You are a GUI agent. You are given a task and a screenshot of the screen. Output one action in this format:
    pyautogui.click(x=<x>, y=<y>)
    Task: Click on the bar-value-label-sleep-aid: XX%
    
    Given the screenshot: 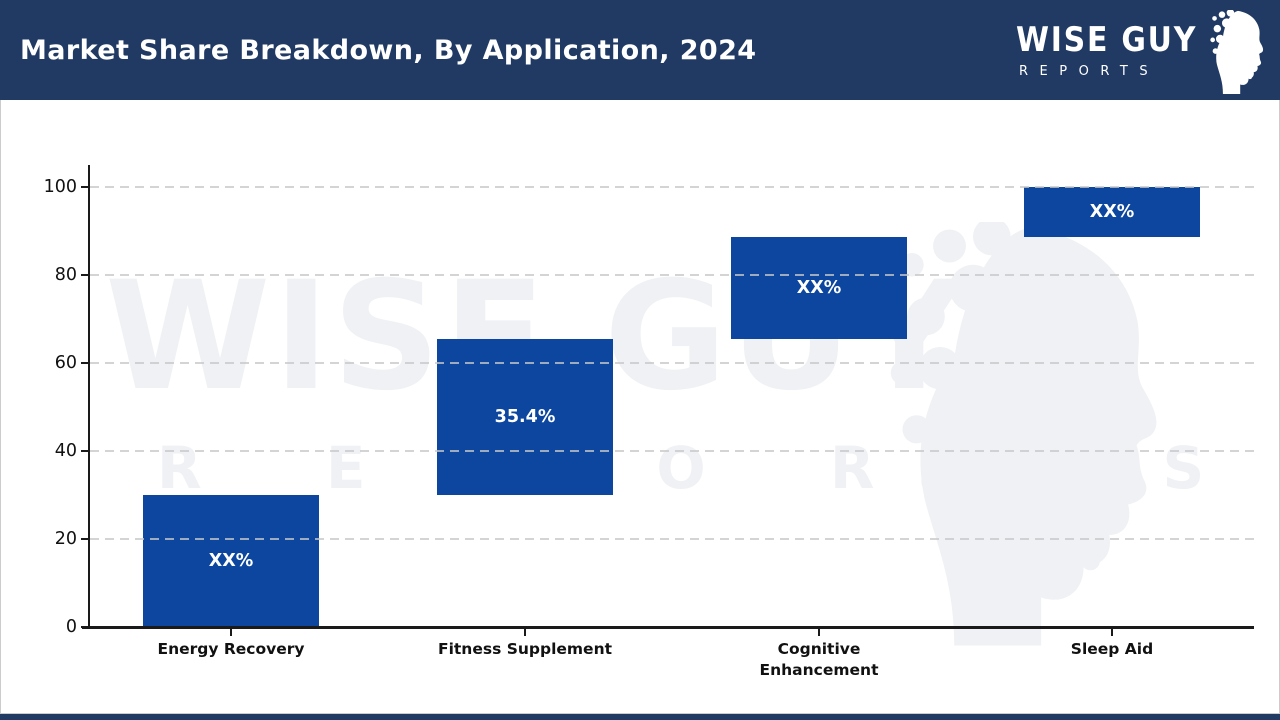 What is the action you would take?
    pyautogui.click(x=1112, y=211)
    